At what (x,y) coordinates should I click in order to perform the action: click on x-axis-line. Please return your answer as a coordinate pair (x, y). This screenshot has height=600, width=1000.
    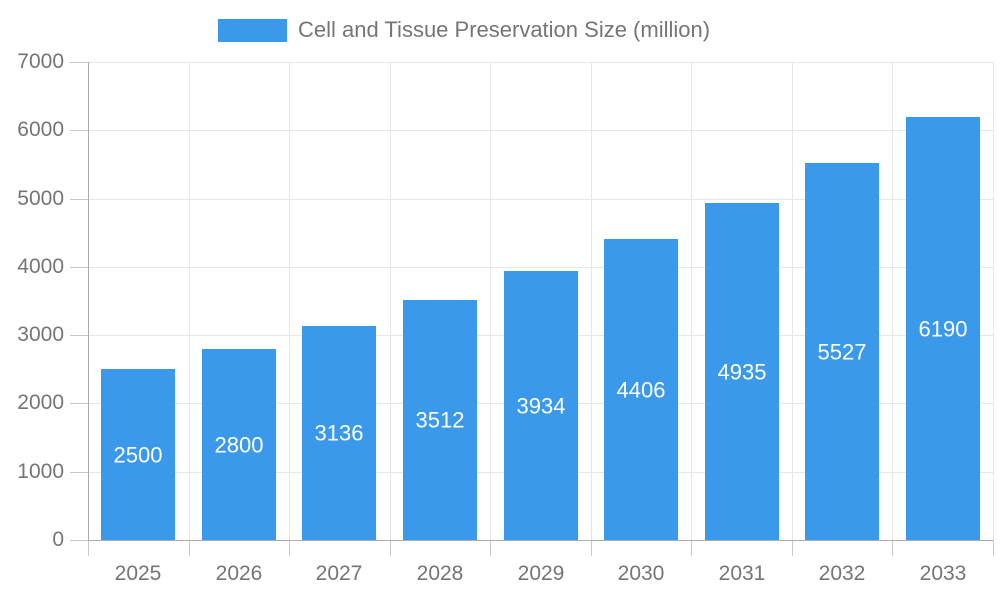
    Looking at the image, I should click on (540, 540).